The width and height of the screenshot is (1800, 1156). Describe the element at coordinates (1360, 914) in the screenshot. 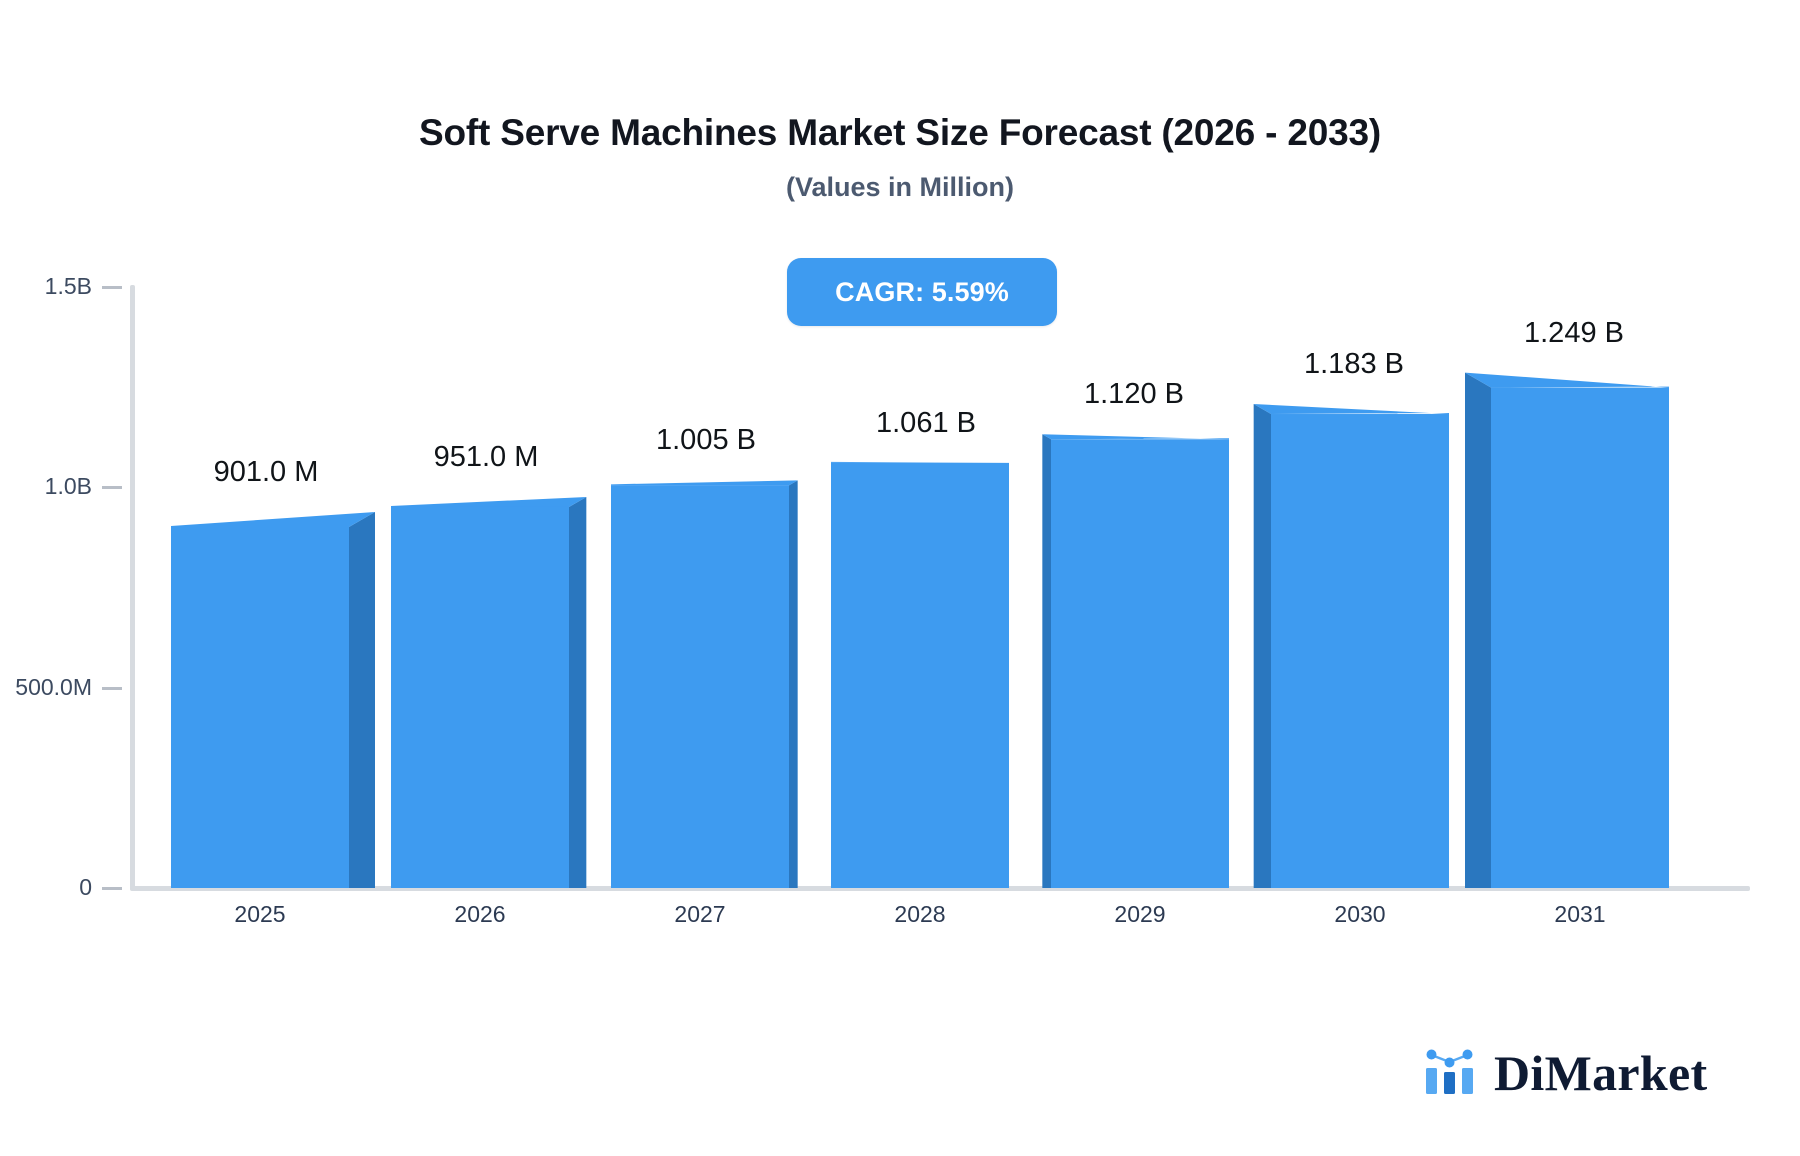

I see `x-tick-label-2030: 2030` at that location.